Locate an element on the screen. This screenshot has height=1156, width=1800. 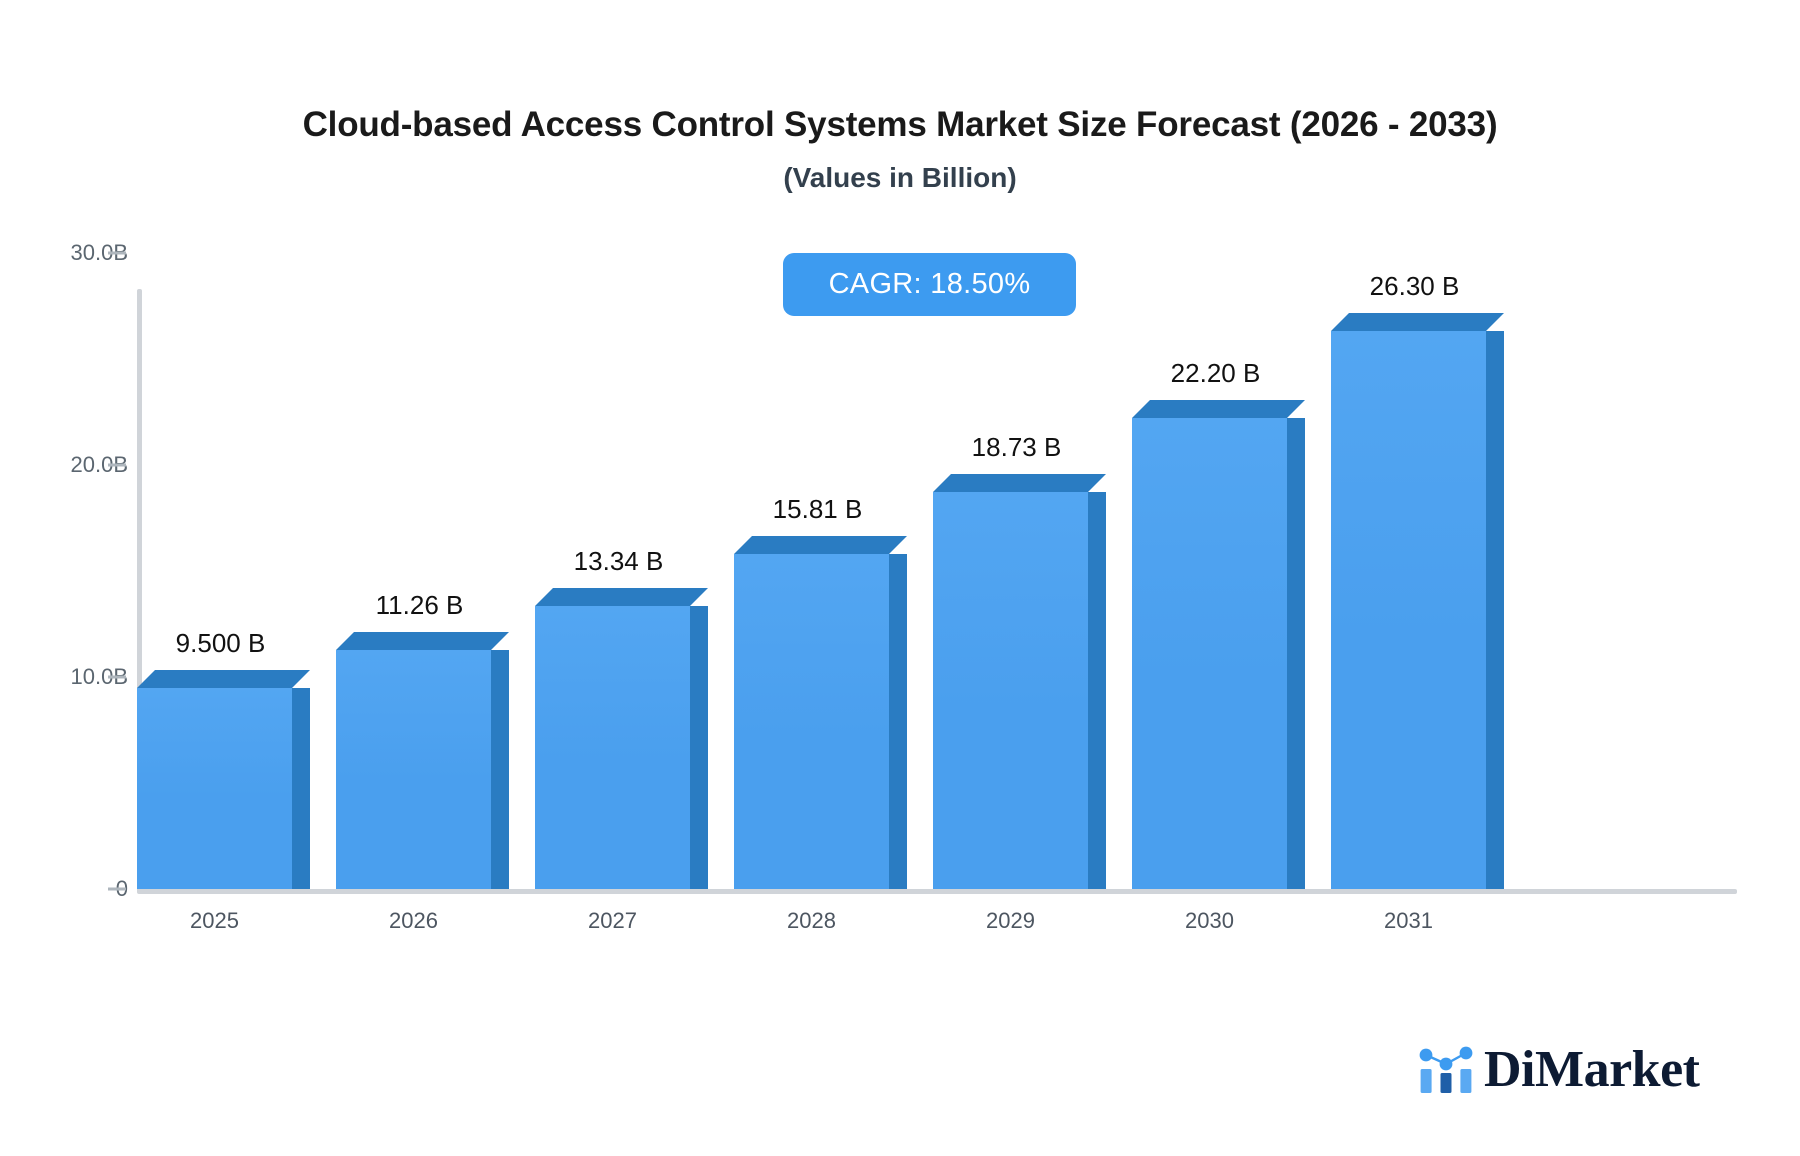
bar-2031 is located at coordinates (1417, 601).